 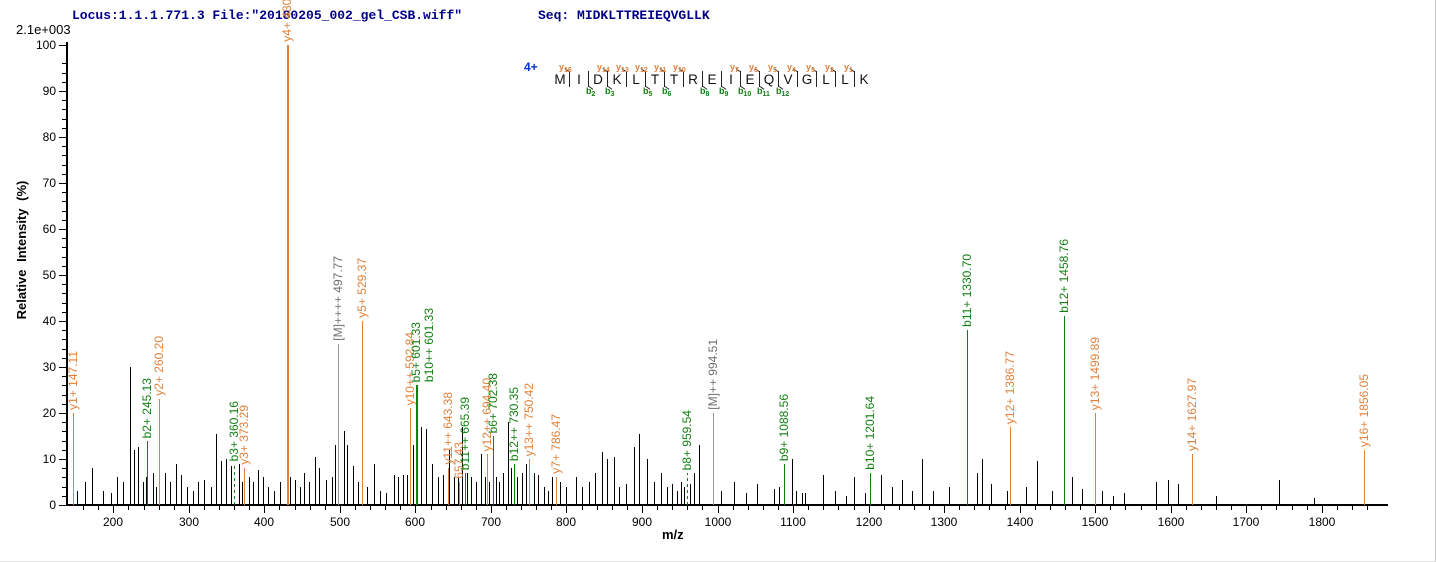 I want to click on y-tick-label: 70, so click(x=49, y=183).